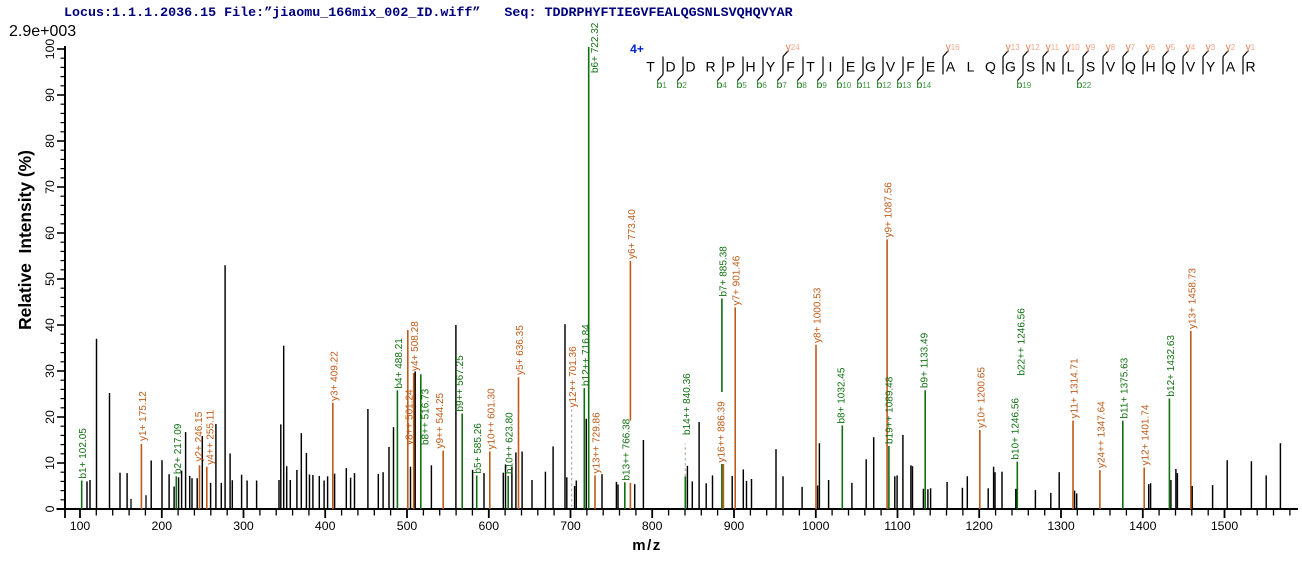 This screenshot has height=564, width=1302. Describe the element at coordinates (50, 233) in the screenshot. I see `svg-text: 60` at that location.